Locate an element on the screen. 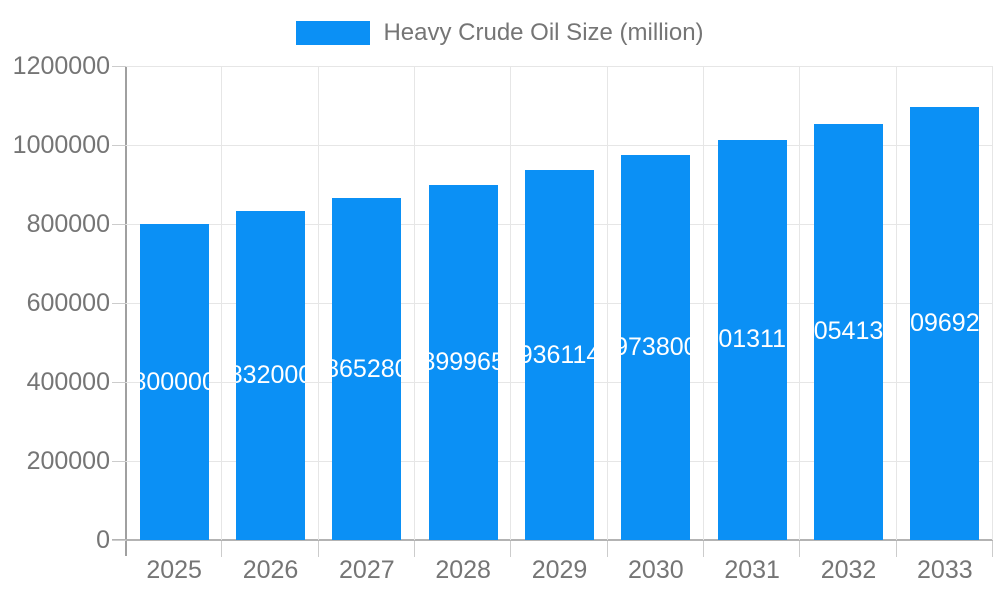 The width and height of the screenshot is (1000, 600). bar-2030: 973800 is located at coordinates (656, 347).